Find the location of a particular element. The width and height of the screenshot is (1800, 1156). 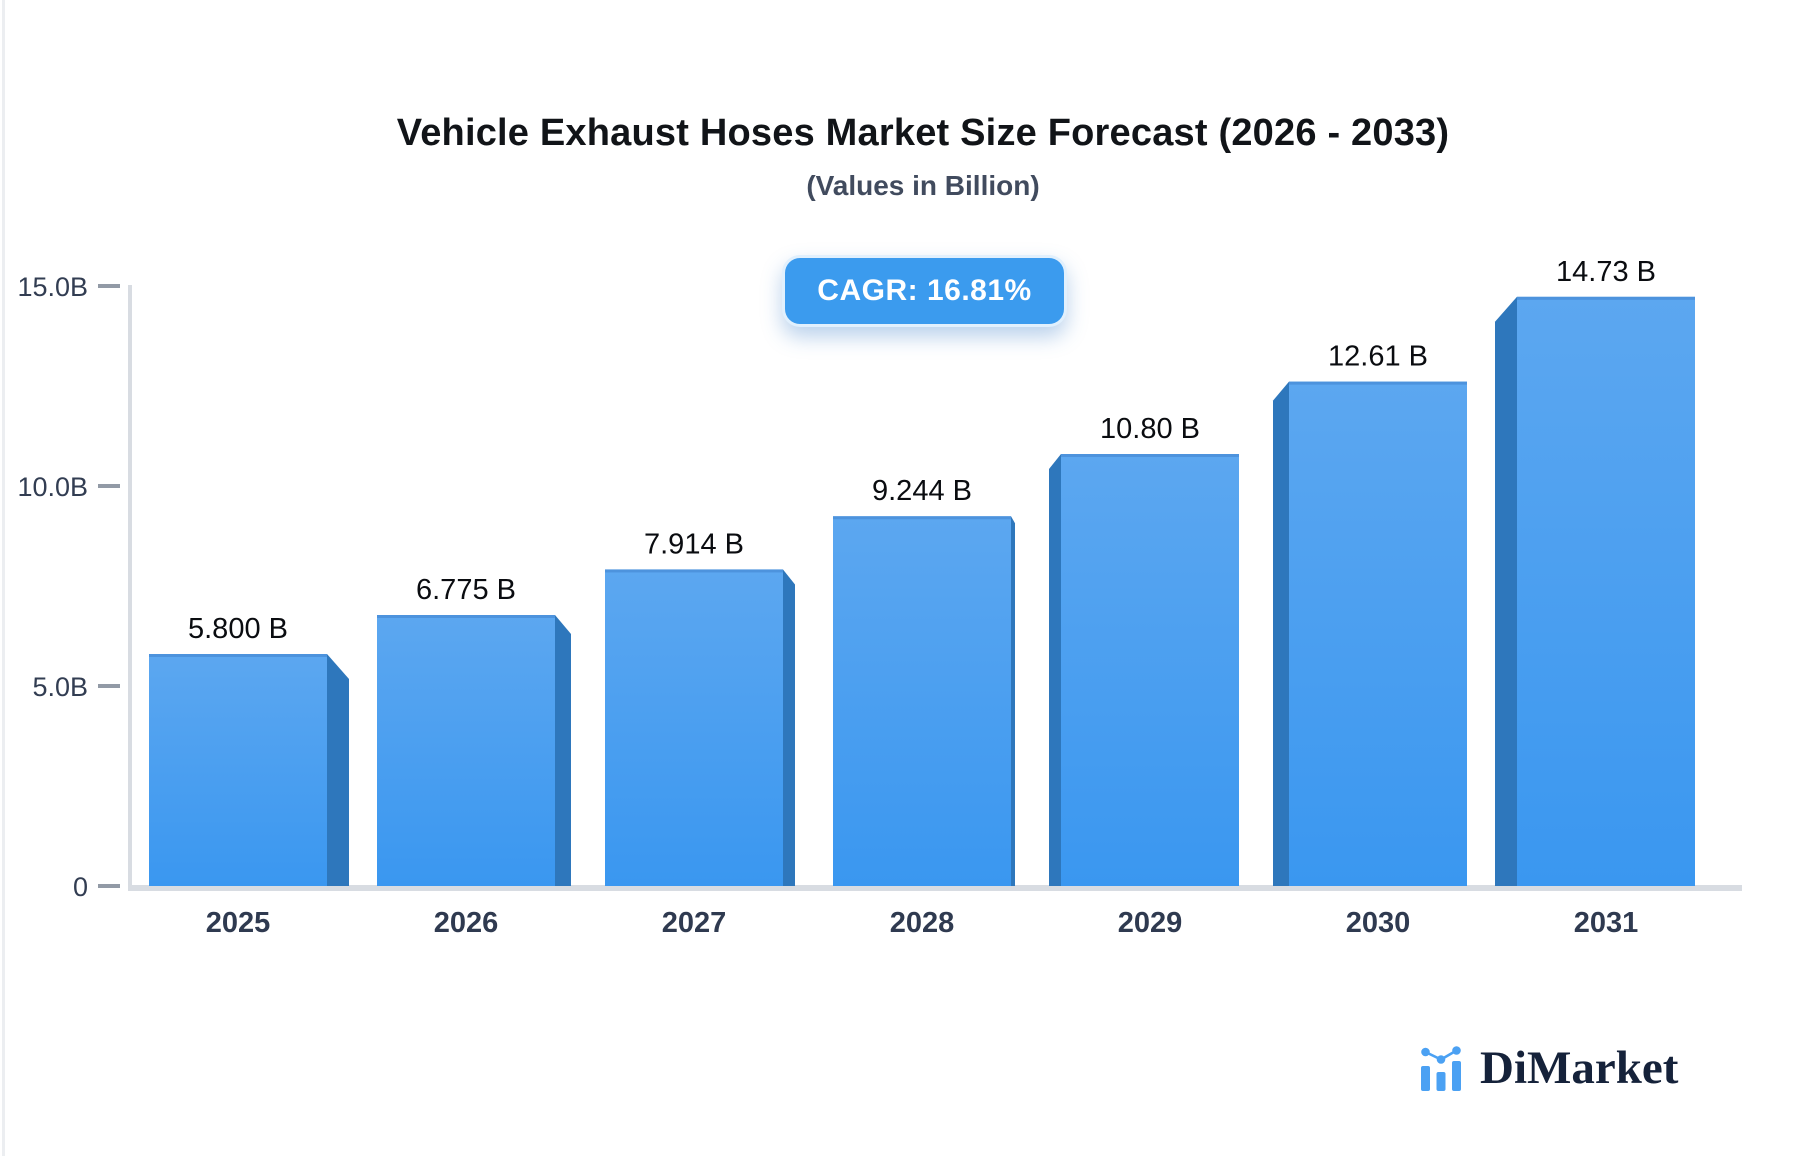

y-tick-label: 15.0B is located at coordinates (52, 287).